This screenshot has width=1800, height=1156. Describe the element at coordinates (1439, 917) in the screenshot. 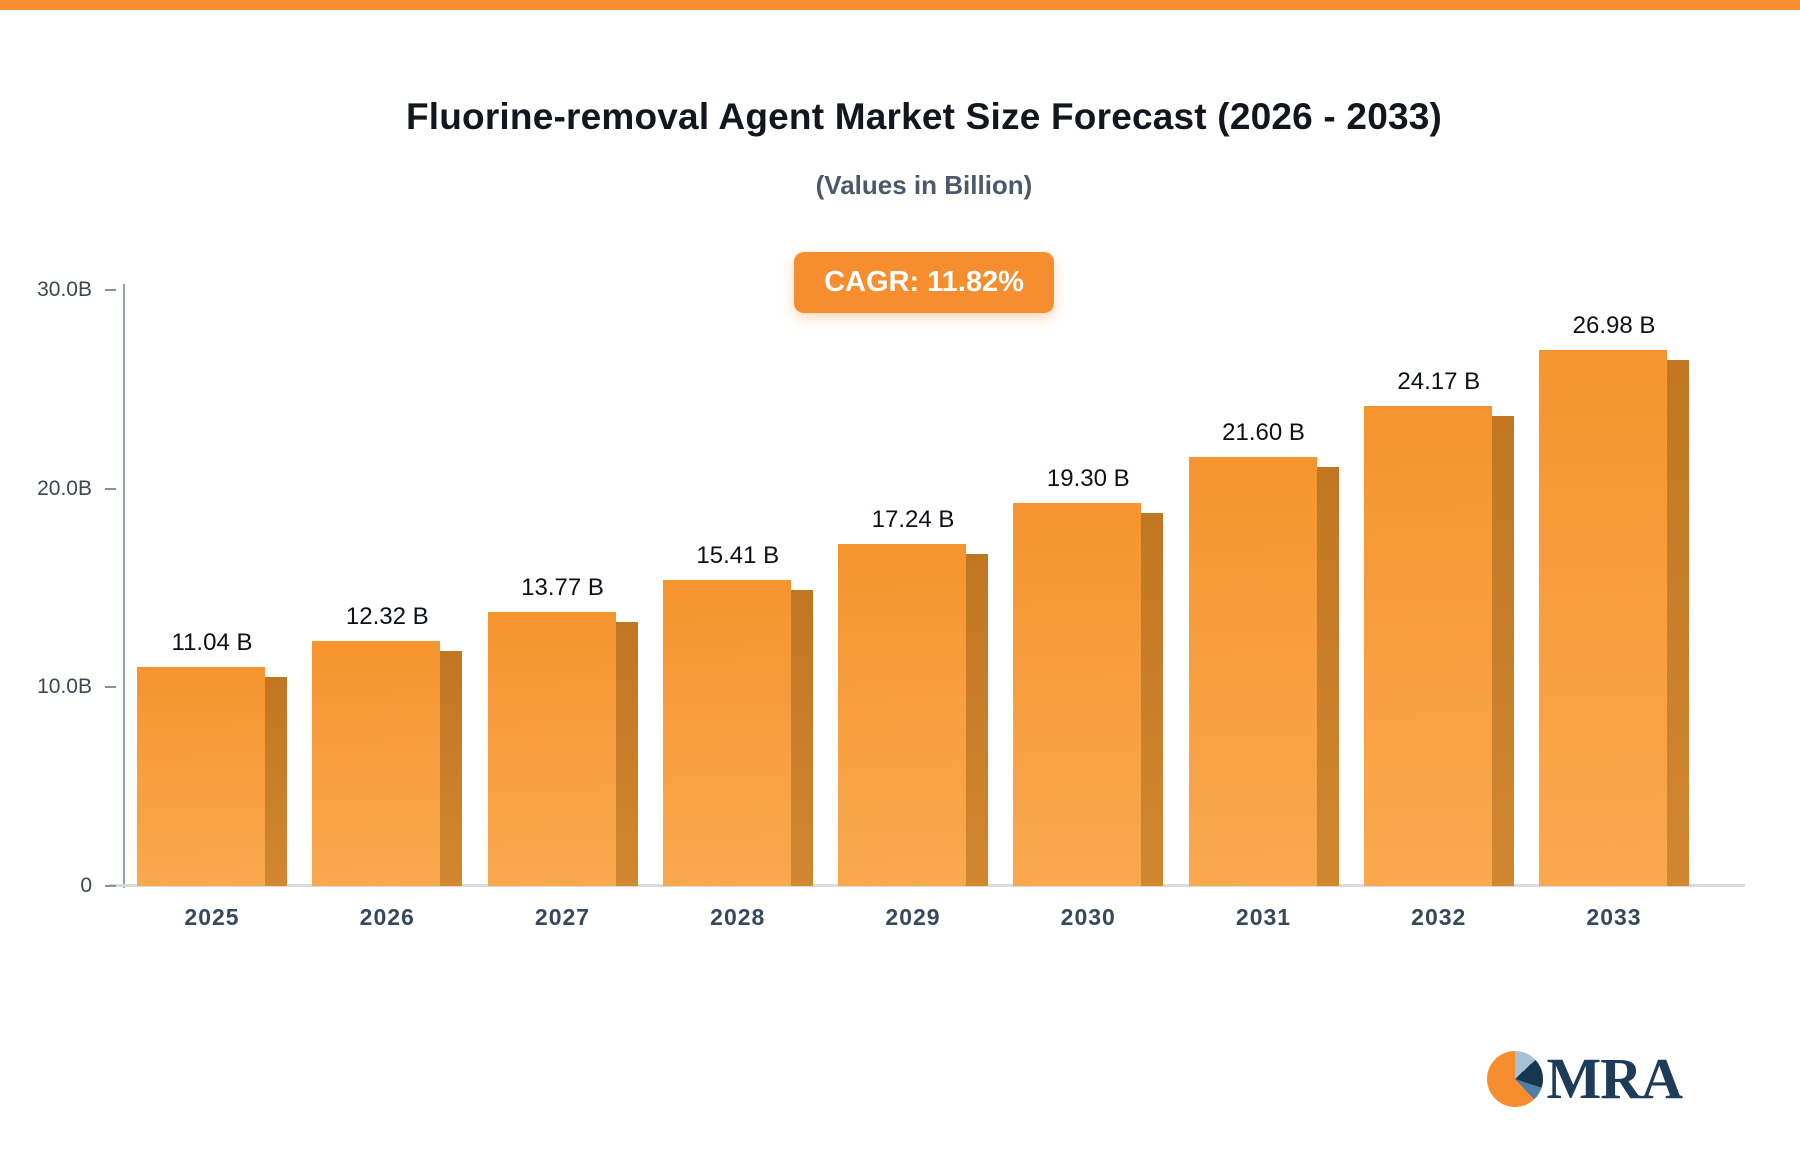

I see `x-axis-label: 2032` at that location.